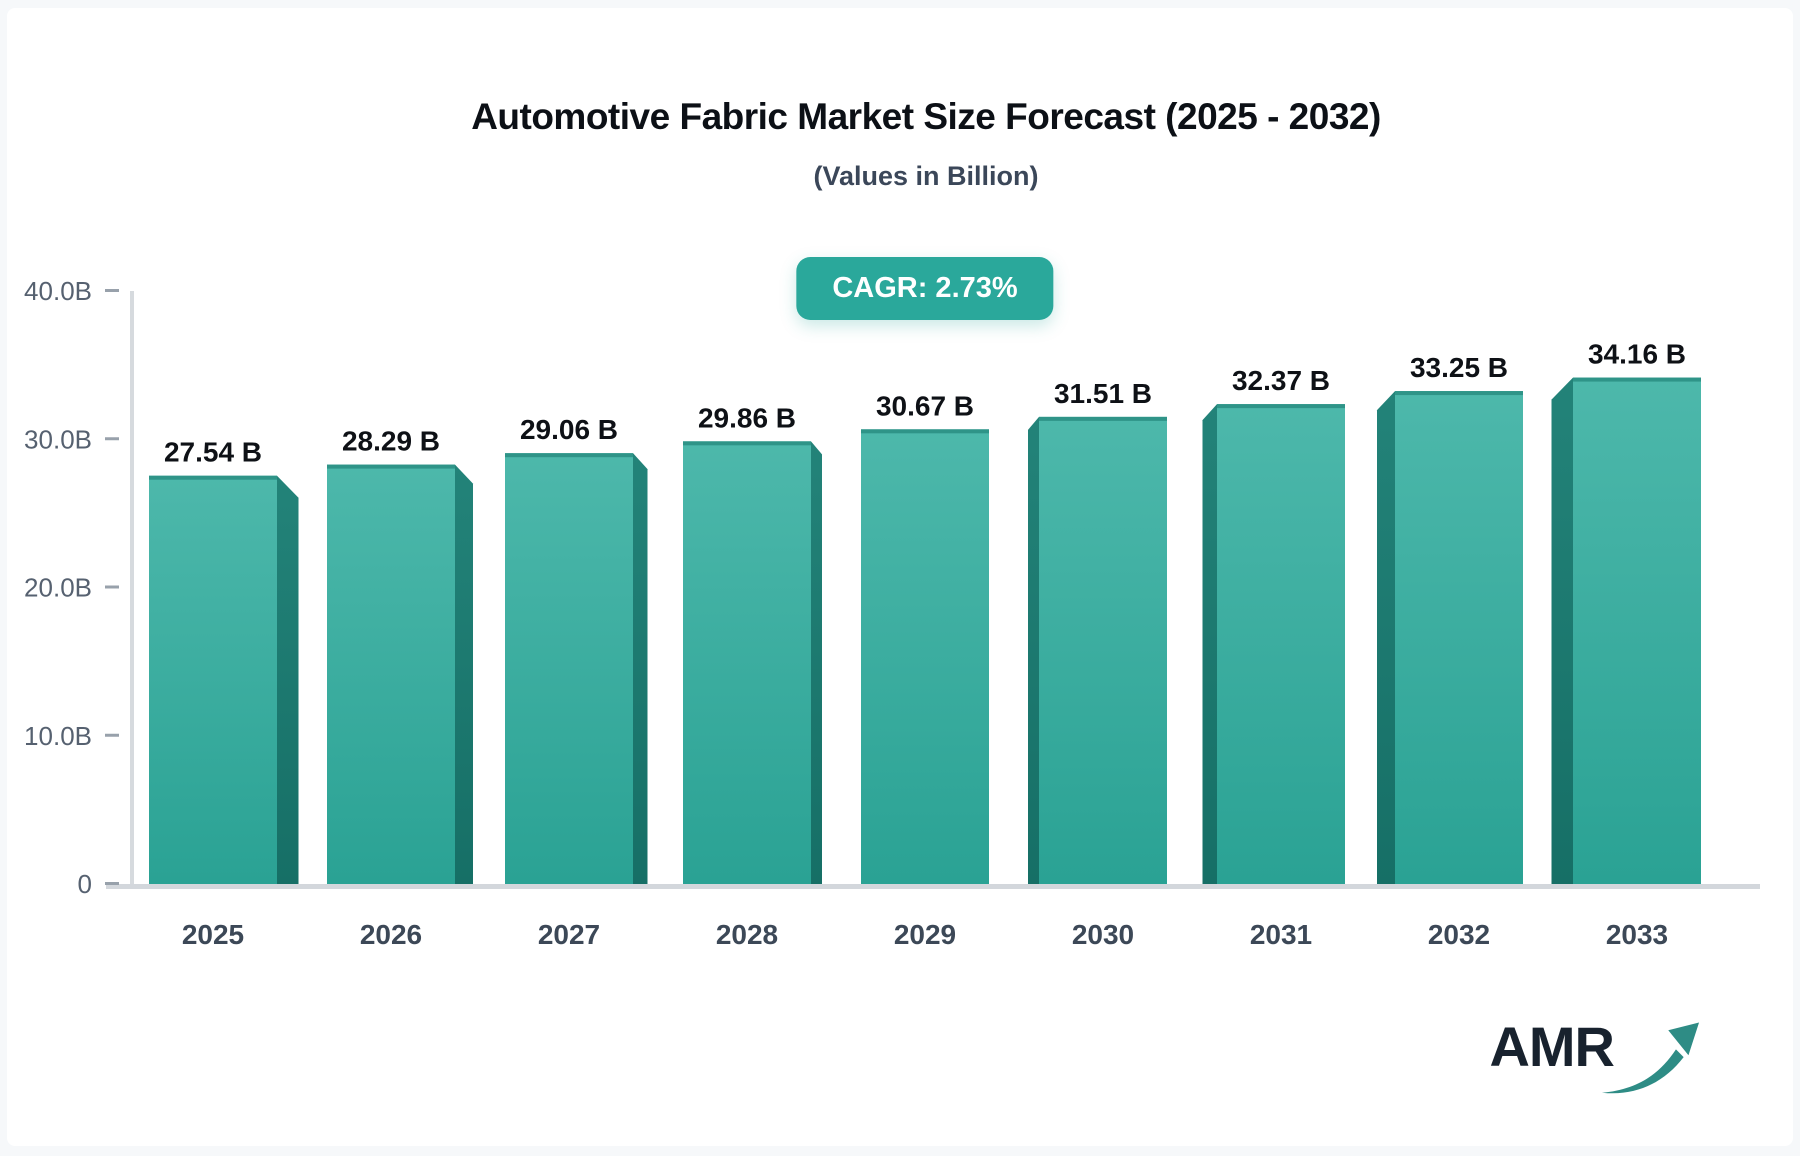 The height and width of the screenshot is (1156, 1800). Describe the element at coordinates (85, 884) in the screenshot. I see `y-tick-label: 0` at that location.